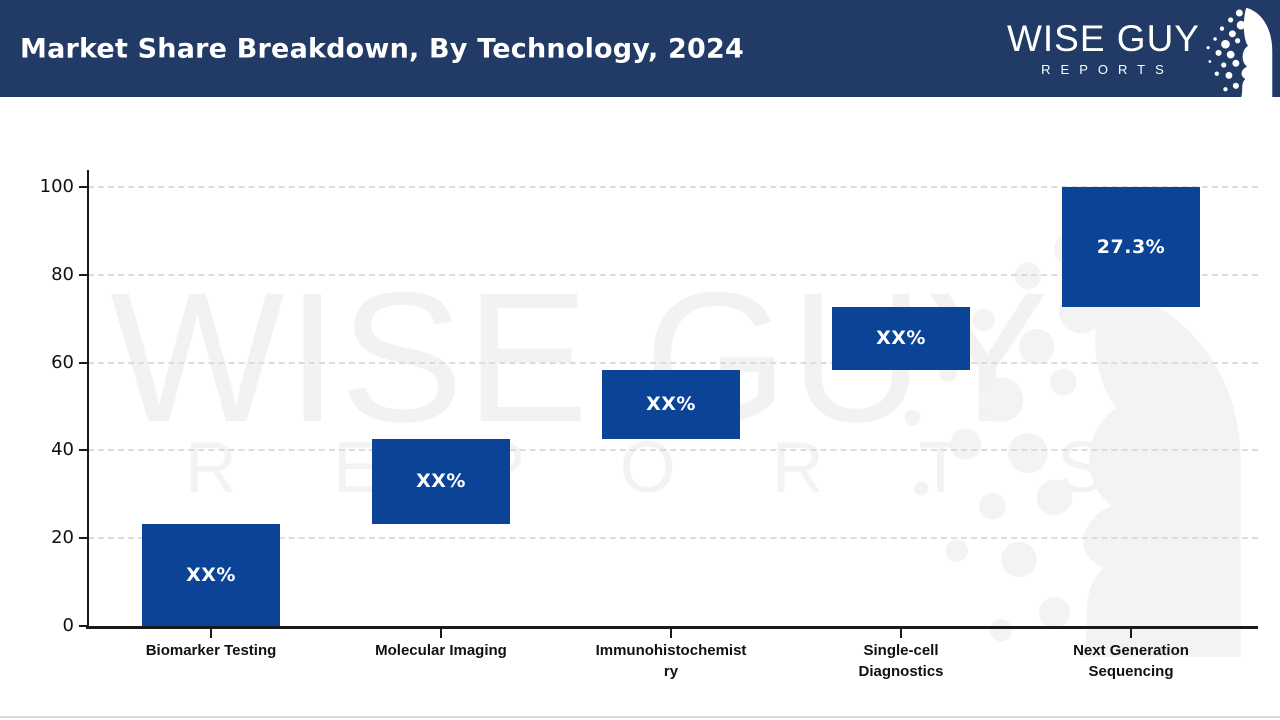 This screenshot has width=1280, height=720. I want to click on bar-value-label-1: XX%, so click(211, 575).